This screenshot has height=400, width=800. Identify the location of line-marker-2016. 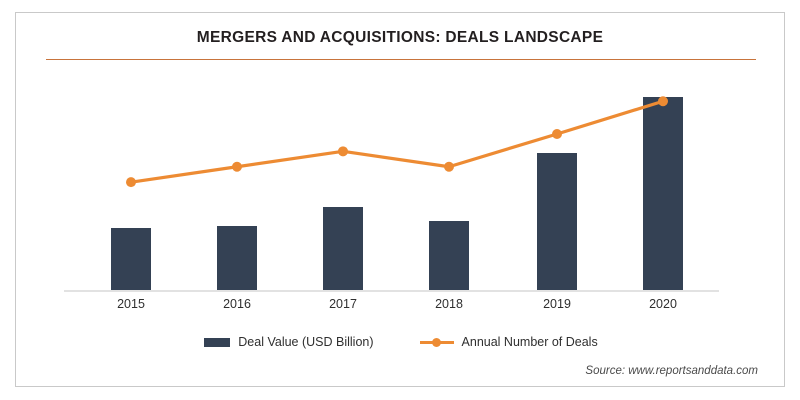
(237, 166).